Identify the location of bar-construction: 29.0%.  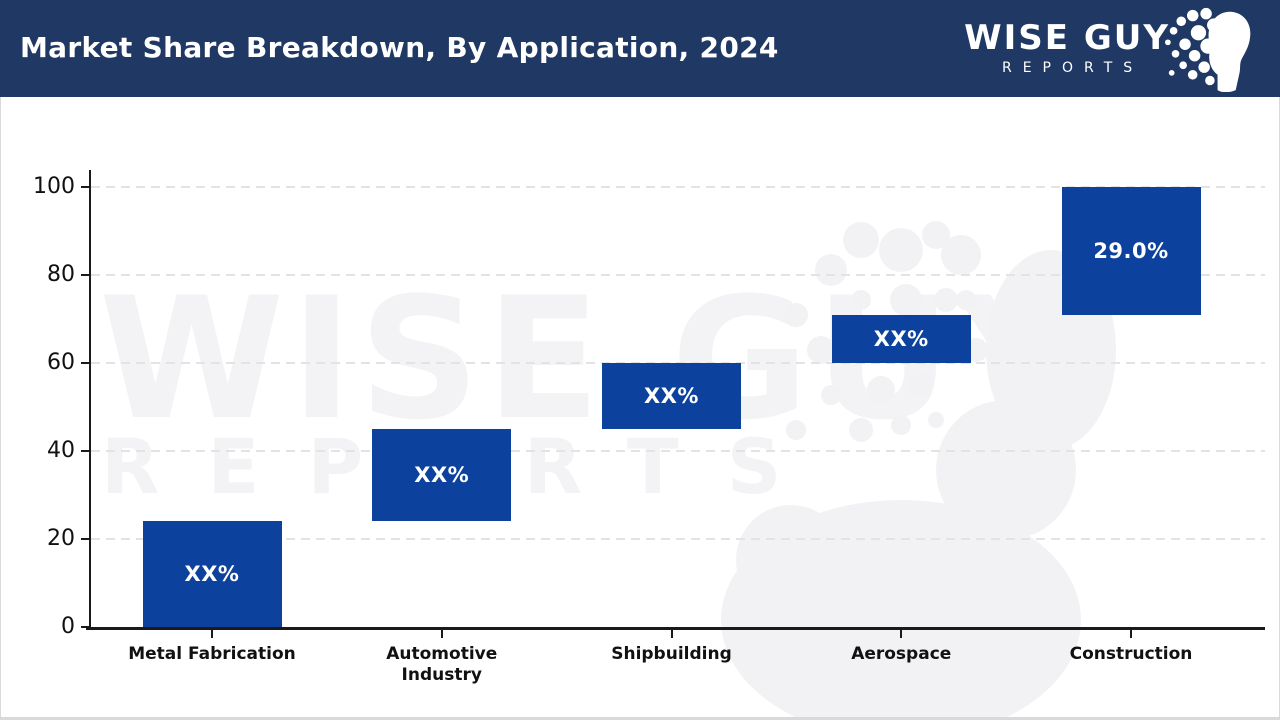
(1131, 251).